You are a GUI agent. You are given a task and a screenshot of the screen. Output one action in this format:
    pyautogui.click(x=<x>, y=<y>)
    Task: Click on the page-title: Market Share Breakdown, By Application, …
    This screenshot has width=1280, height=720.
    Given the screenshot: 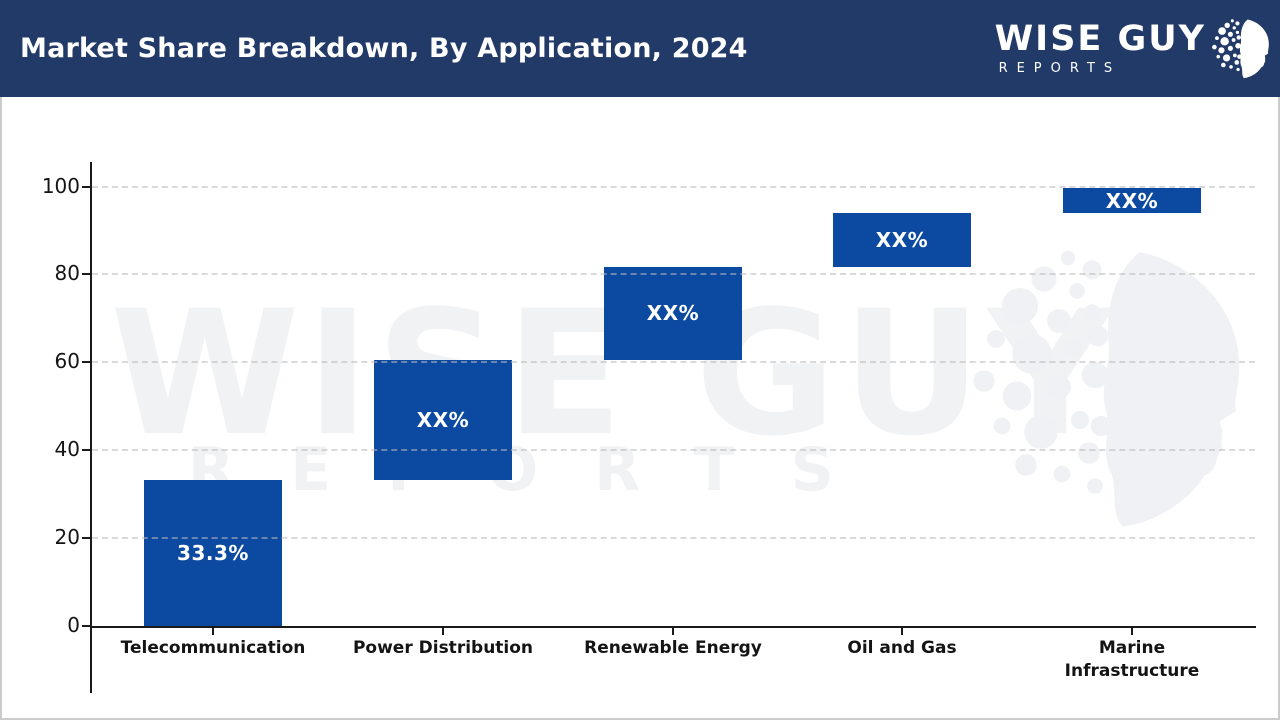 What is the action you would take?
    pyautogui.click(x=384, y=48)
    